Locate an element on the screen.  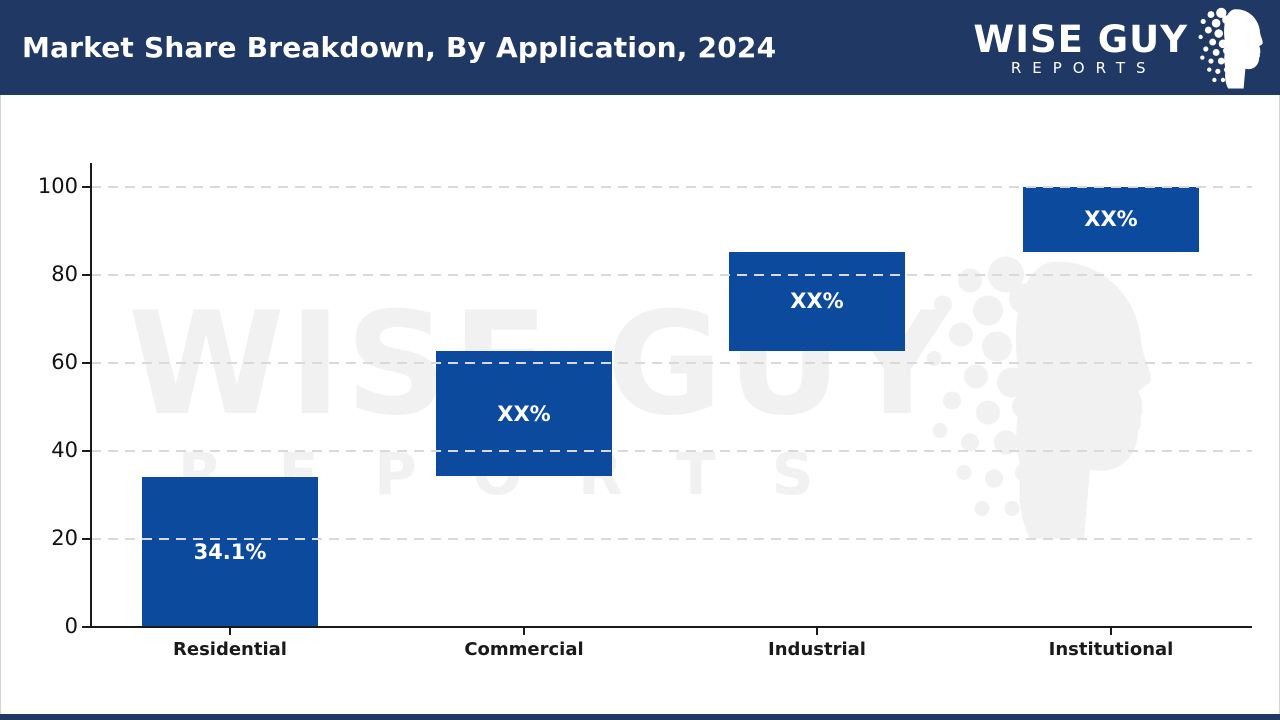
bar-institutional: XX% is located at coordinates (1111, 219).